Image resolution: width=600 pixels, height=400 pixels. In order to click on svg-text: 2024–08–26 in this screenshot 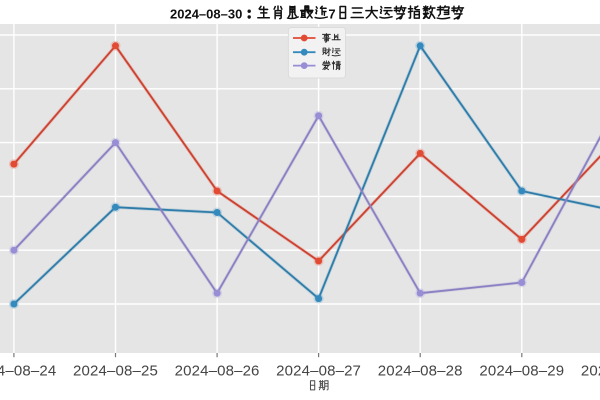, I will do `click(217, 371)`.